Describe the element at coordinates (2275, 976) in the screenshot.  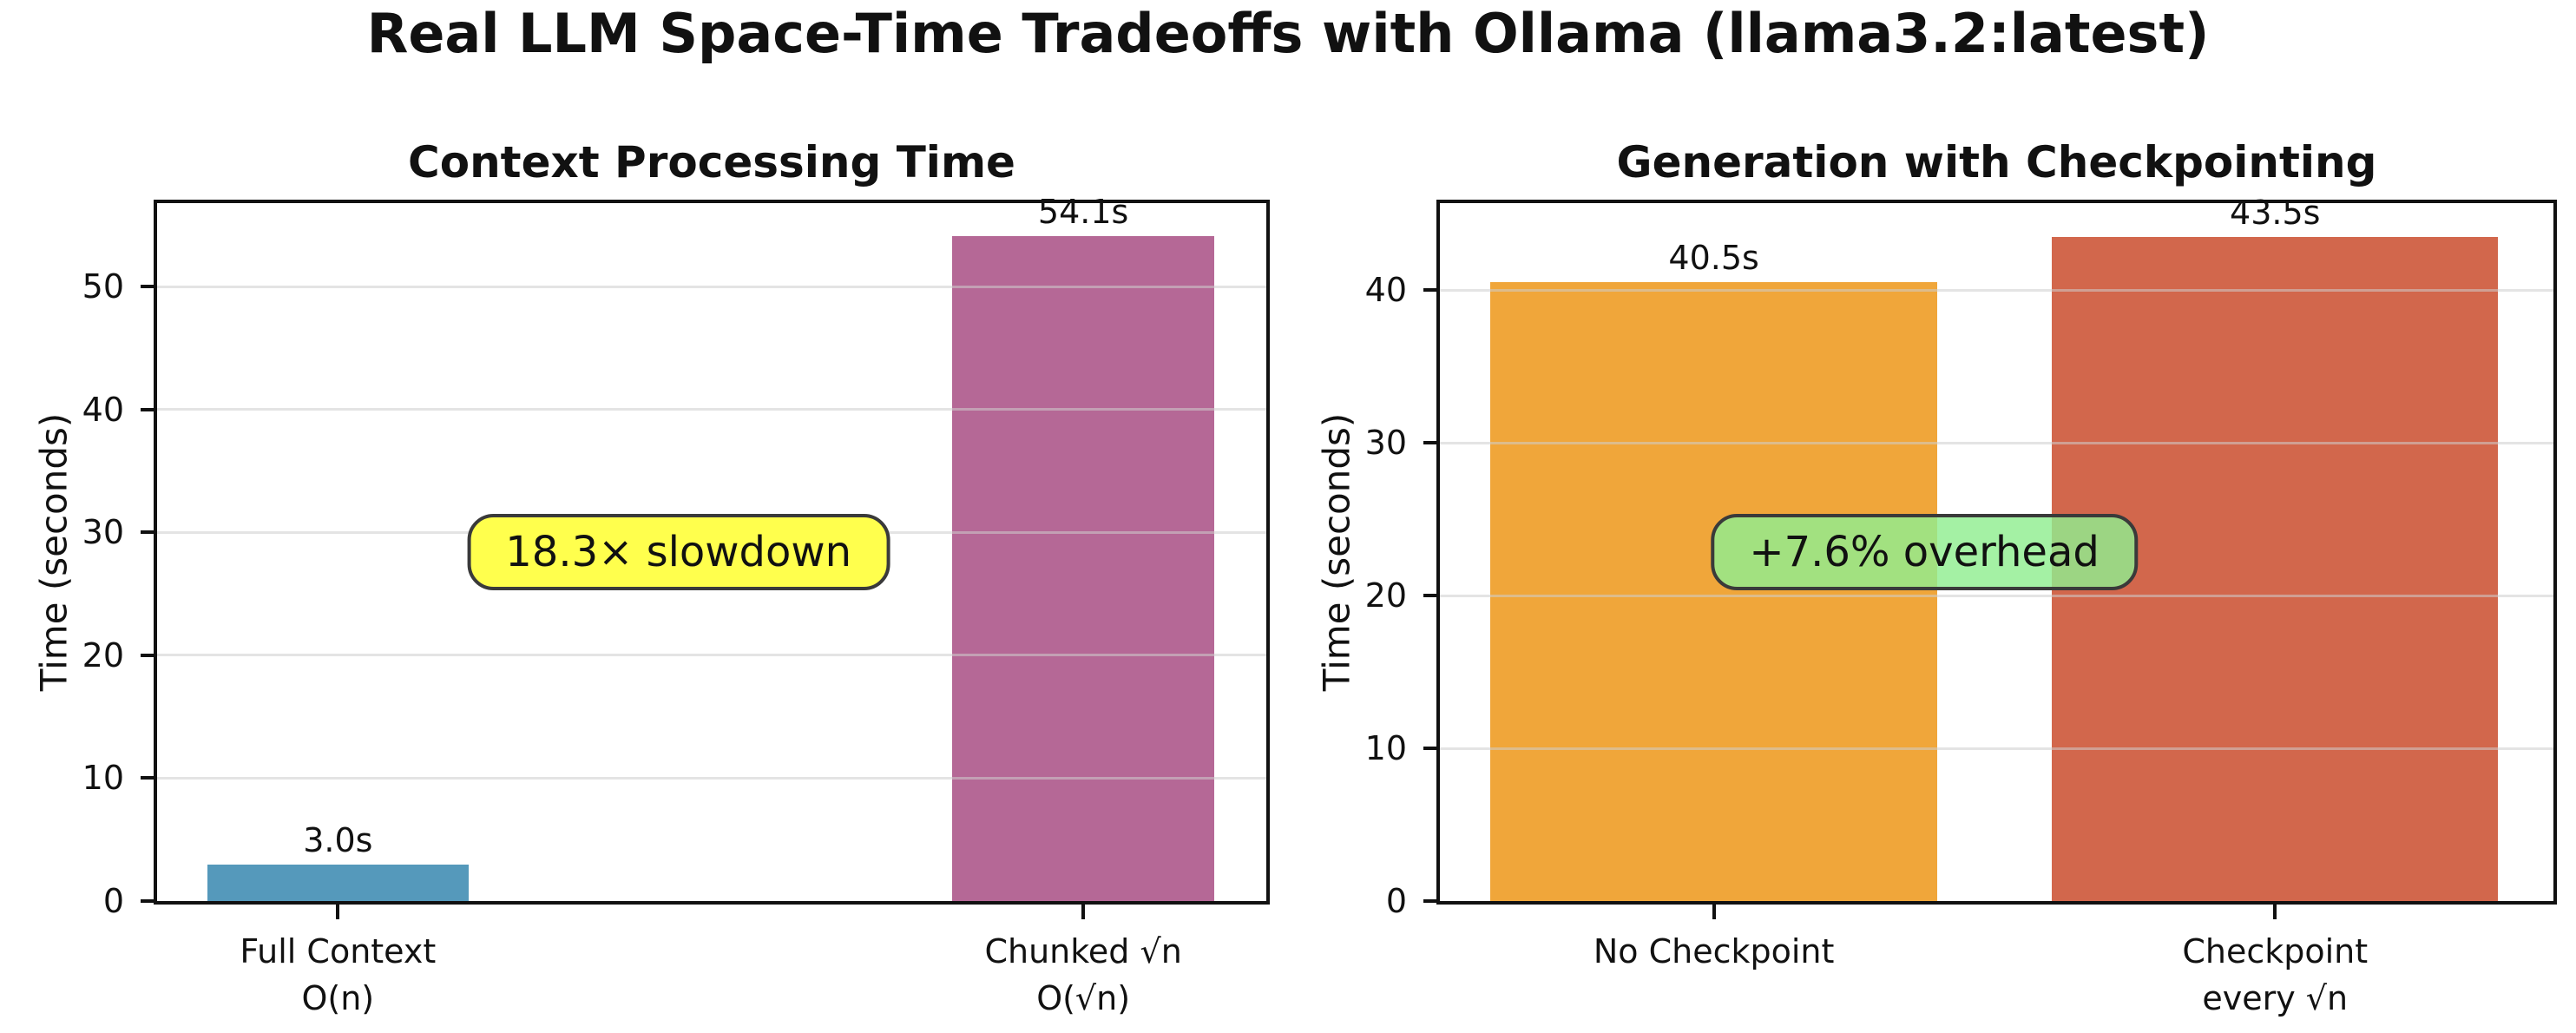
I see `x-category-label: Checkpoint every √n` at that location.